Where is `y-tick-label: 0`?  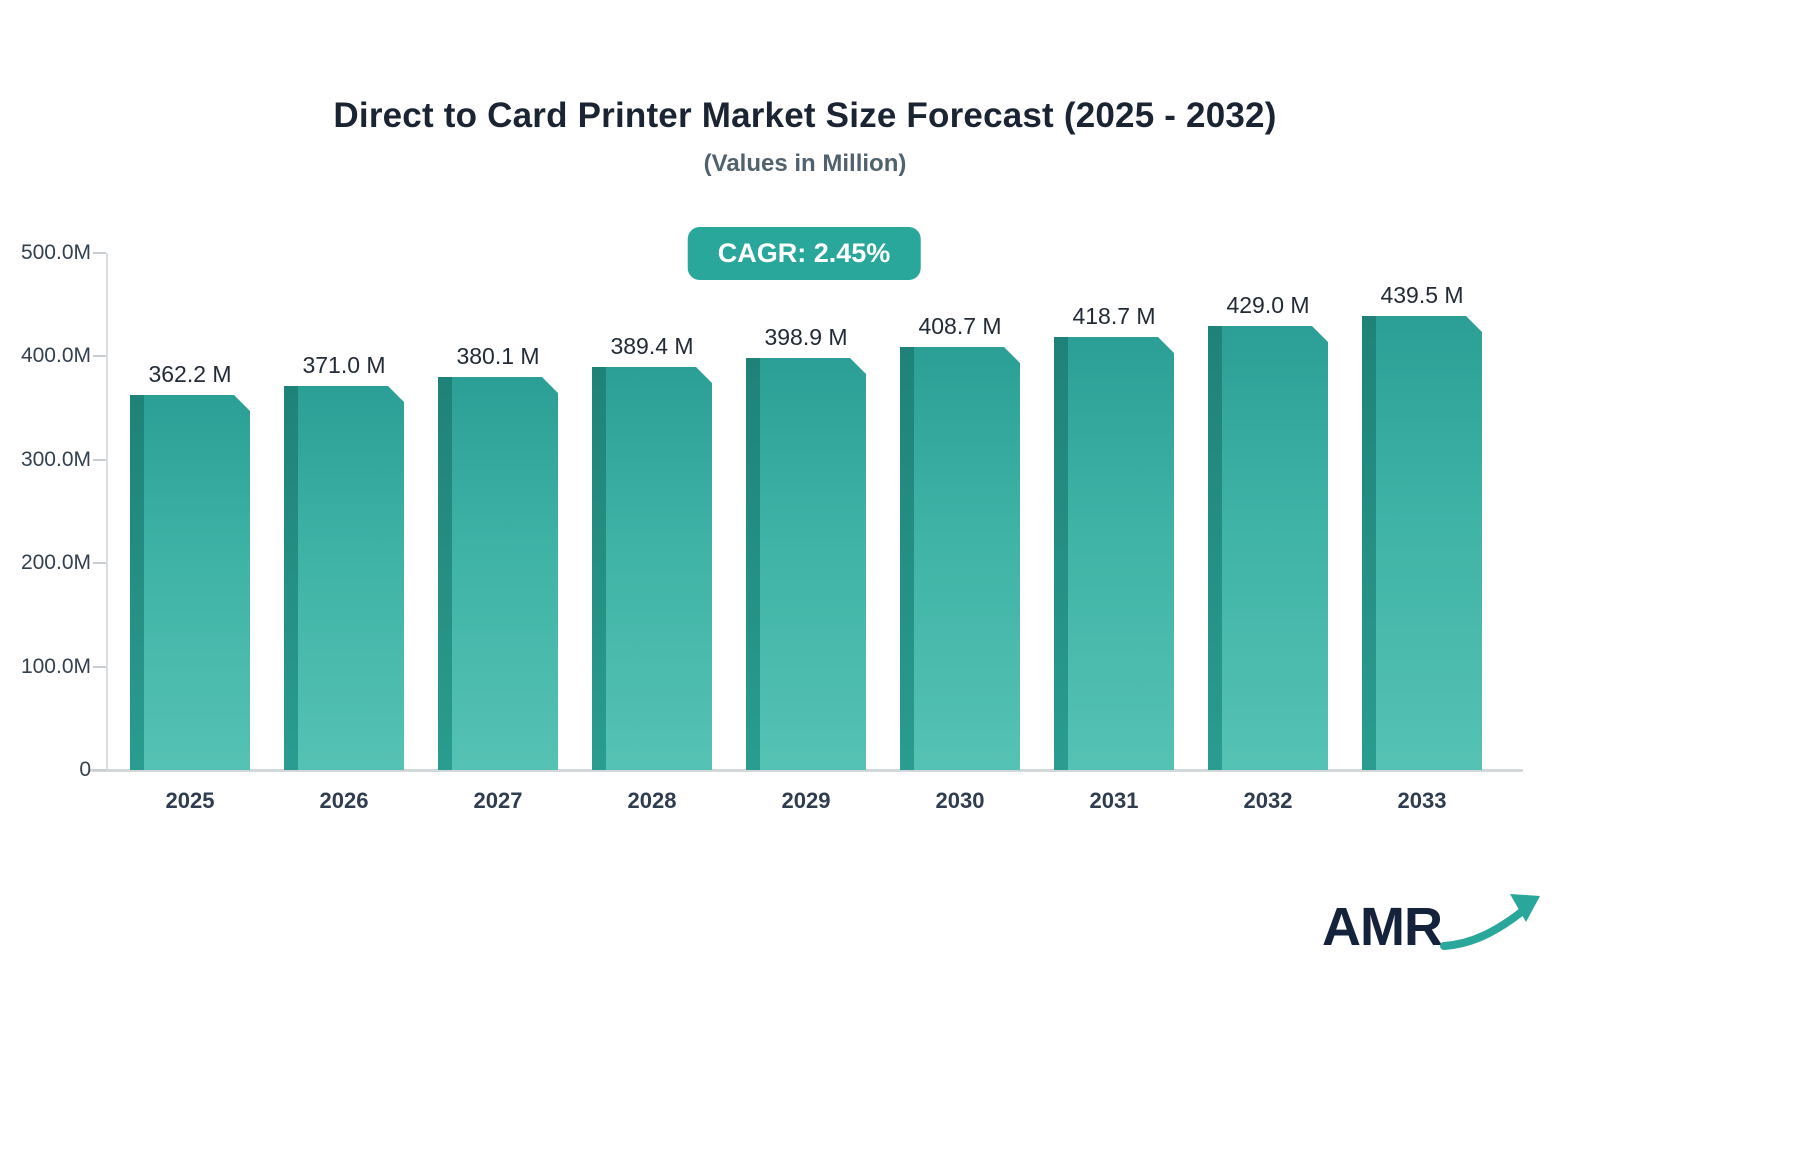 y-tick-label: 0 is located at coordinates (85, 769).